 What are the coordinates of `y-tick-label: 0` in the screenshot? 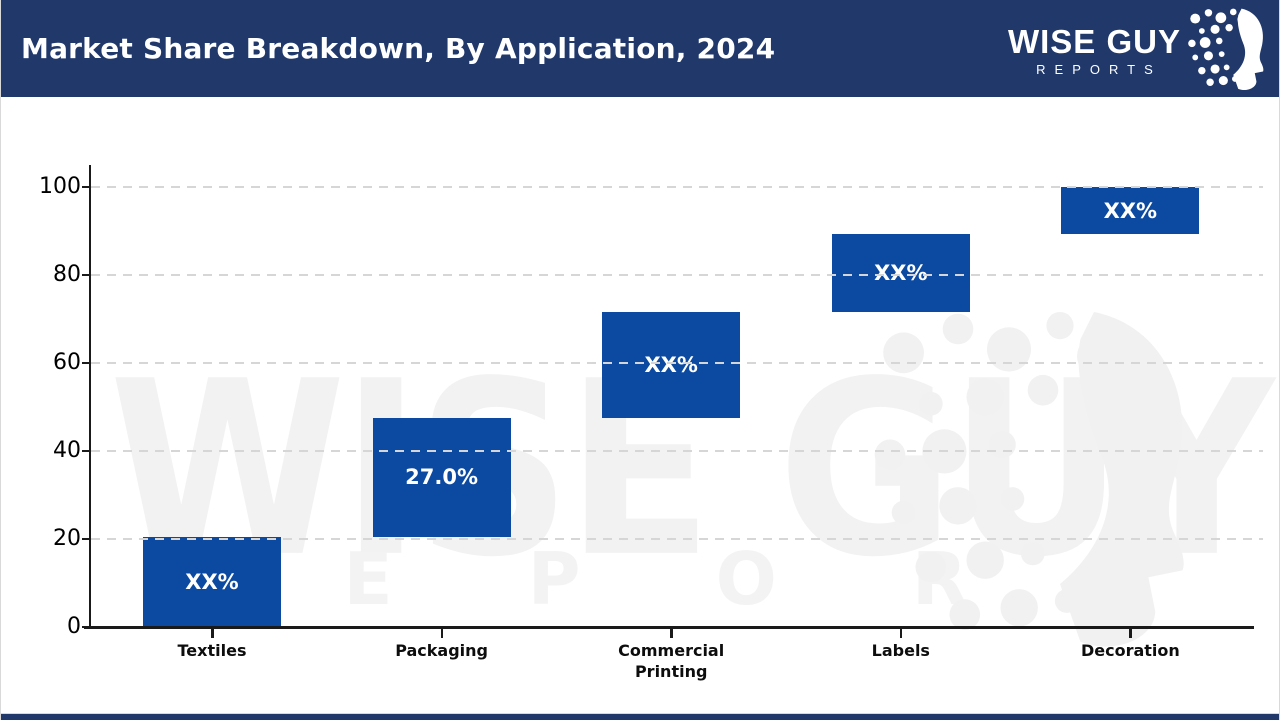 It's located at (74, 626).